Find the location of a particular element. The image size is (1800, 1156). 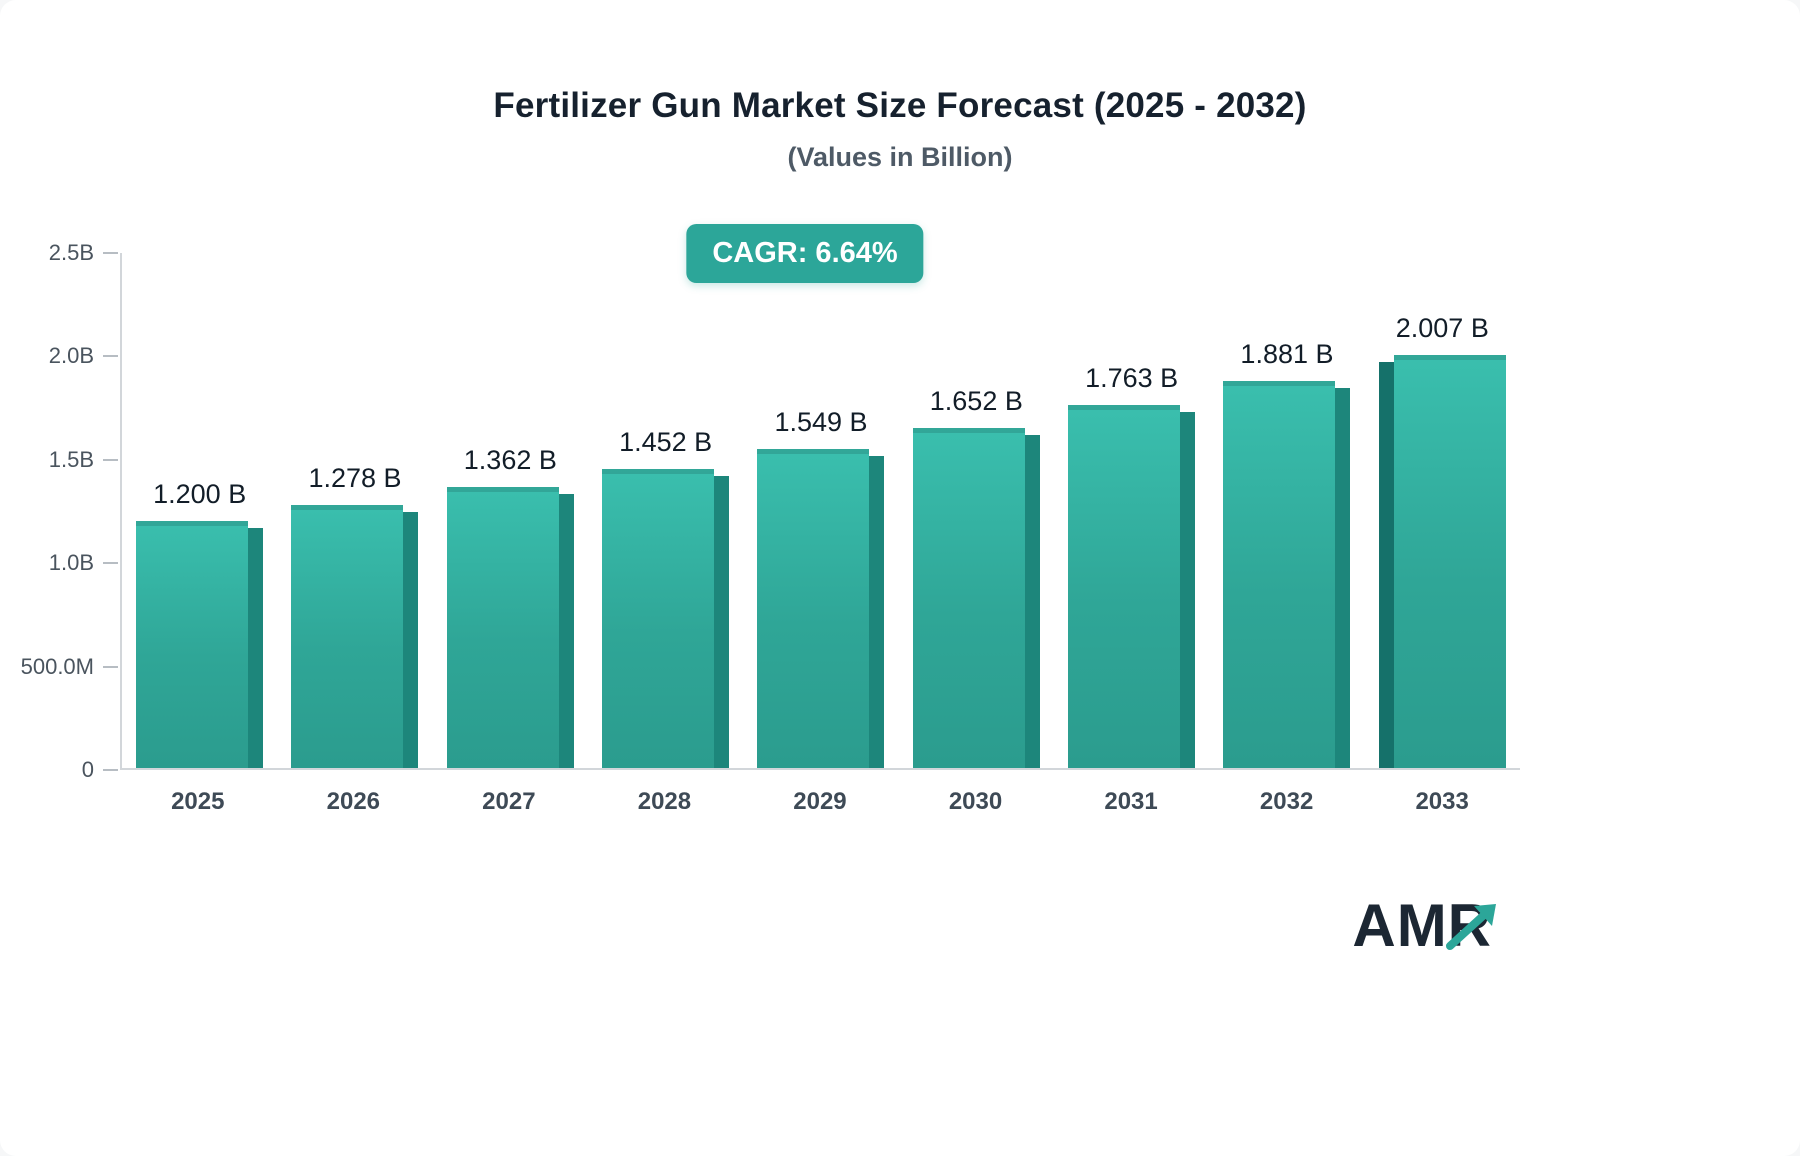

chart-subtitle: (Values in Billion) is located at coordinates (900, 157).